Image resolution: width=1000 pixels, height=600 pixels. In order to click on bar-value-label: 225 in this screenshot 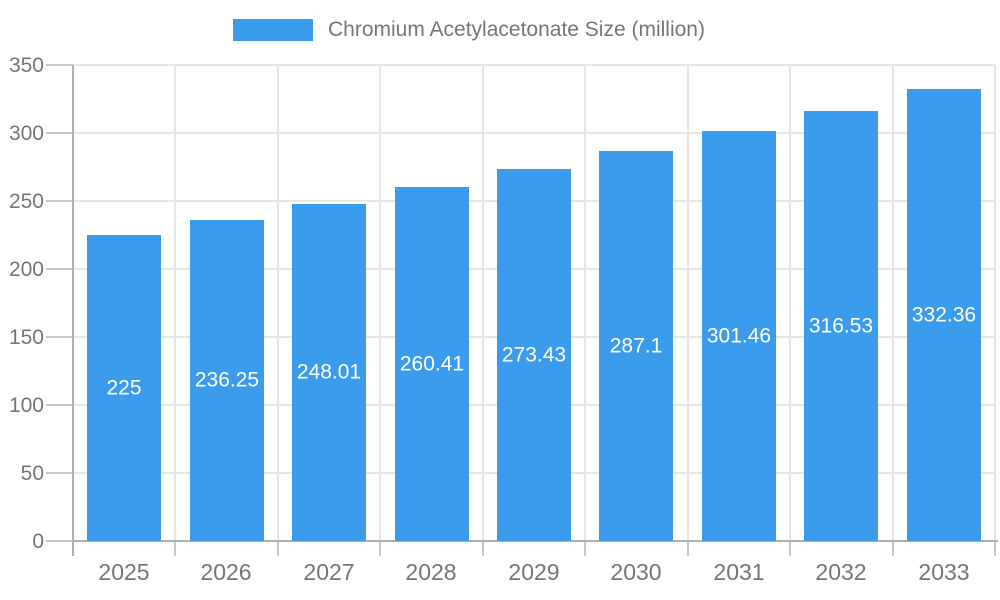, I will do `click(124, 388)`.